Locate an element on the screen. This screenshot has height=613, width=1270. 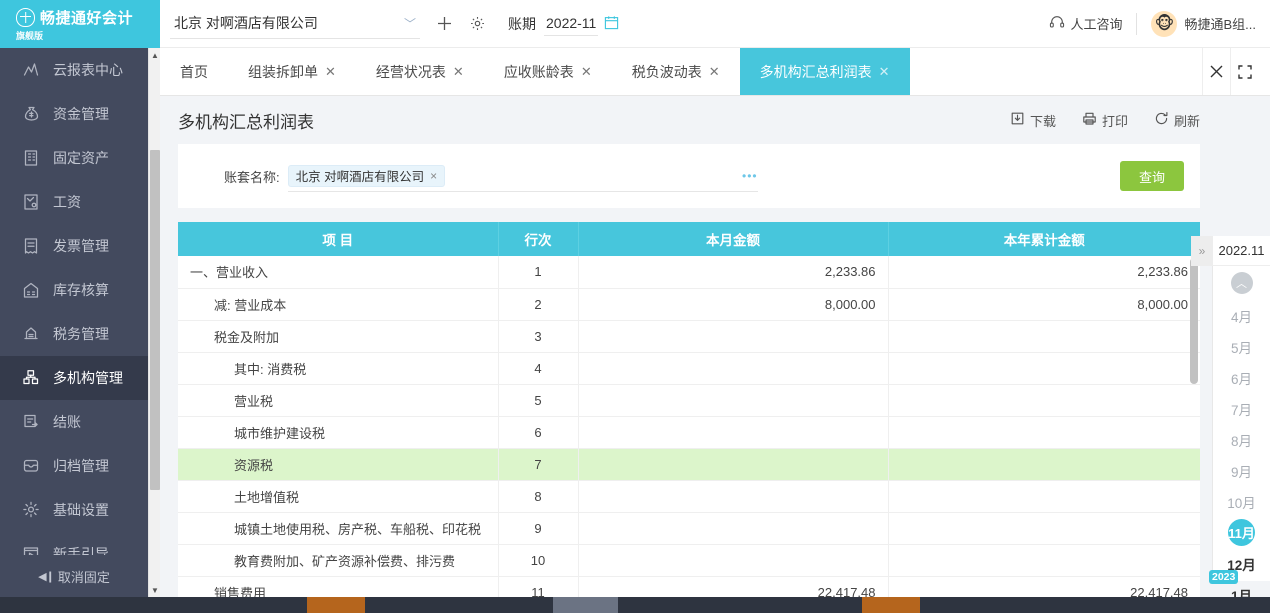
company-selector: 北京 对啊酒店有限公司 ﹀ is located at coordinates (295, 24).